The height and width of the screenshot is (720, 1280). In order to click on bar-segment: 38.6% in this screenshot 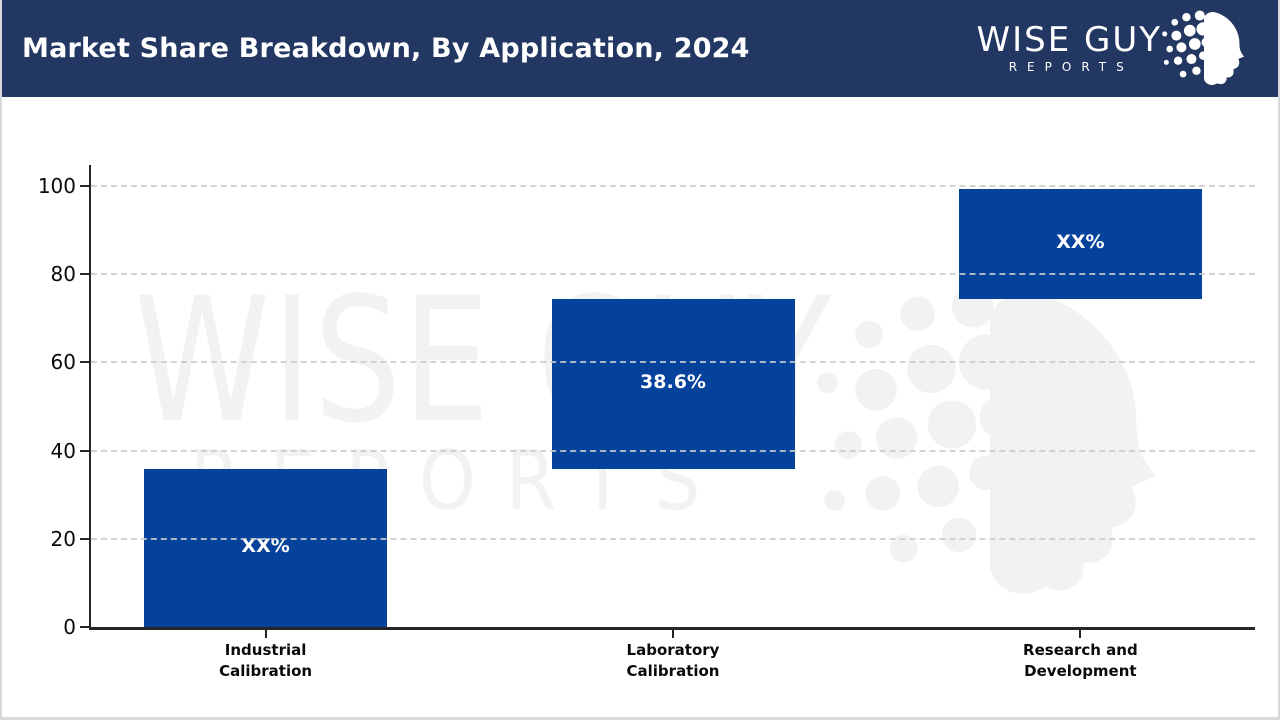, I will do `click(673, 384)`.